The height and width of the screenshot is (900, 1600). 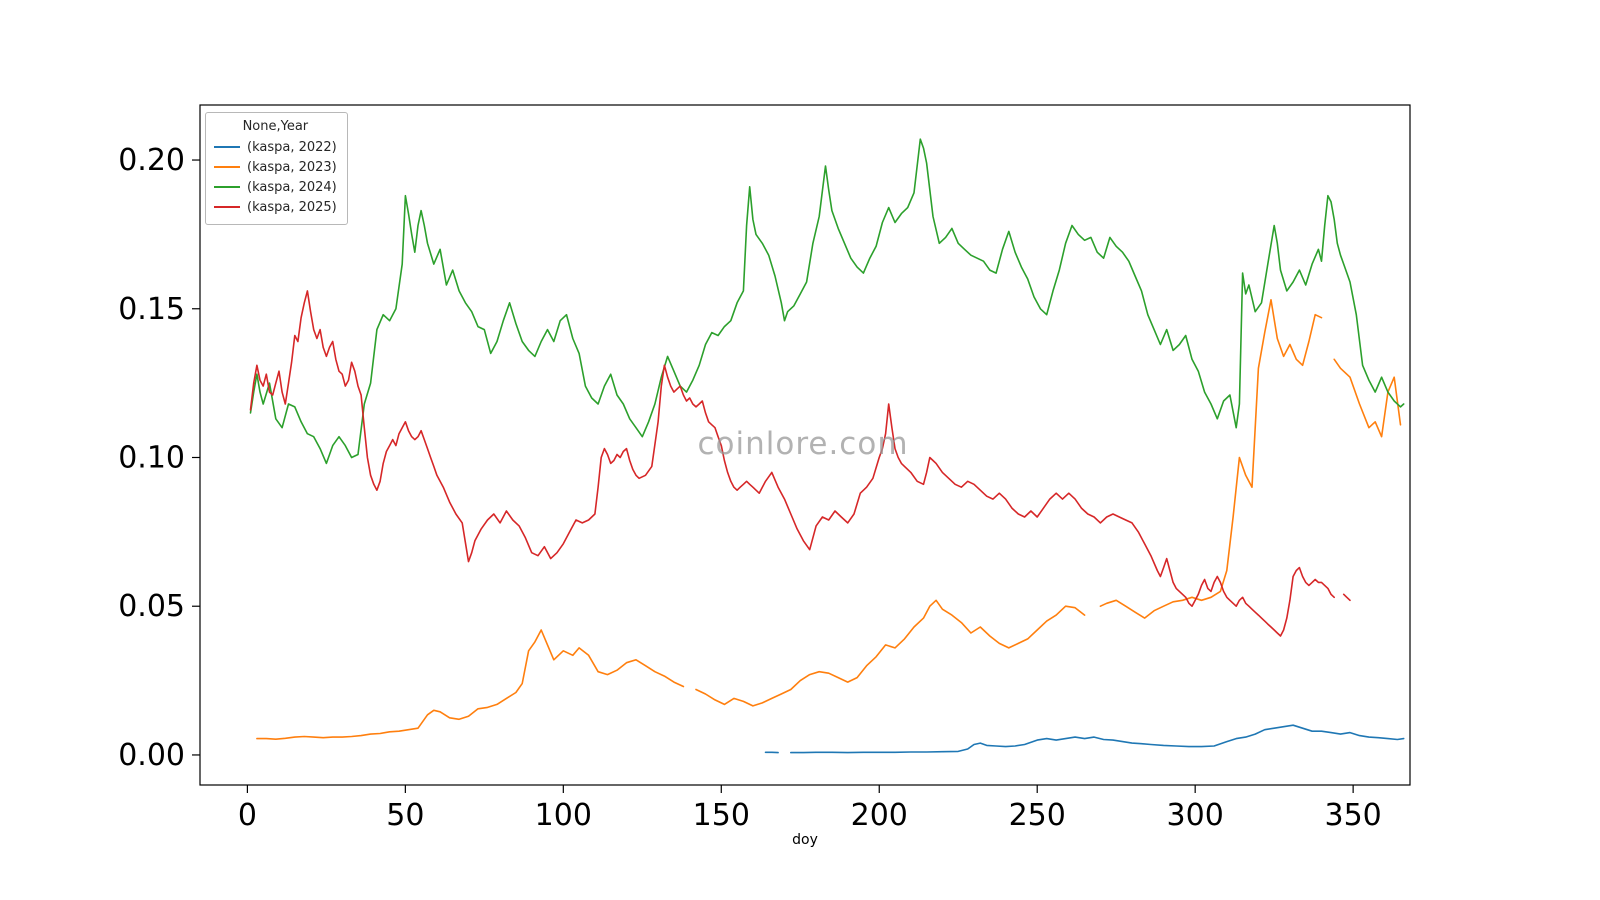 I want to click on legend-label-2025: (kaspa, 2025), so click(x=292, y=207).